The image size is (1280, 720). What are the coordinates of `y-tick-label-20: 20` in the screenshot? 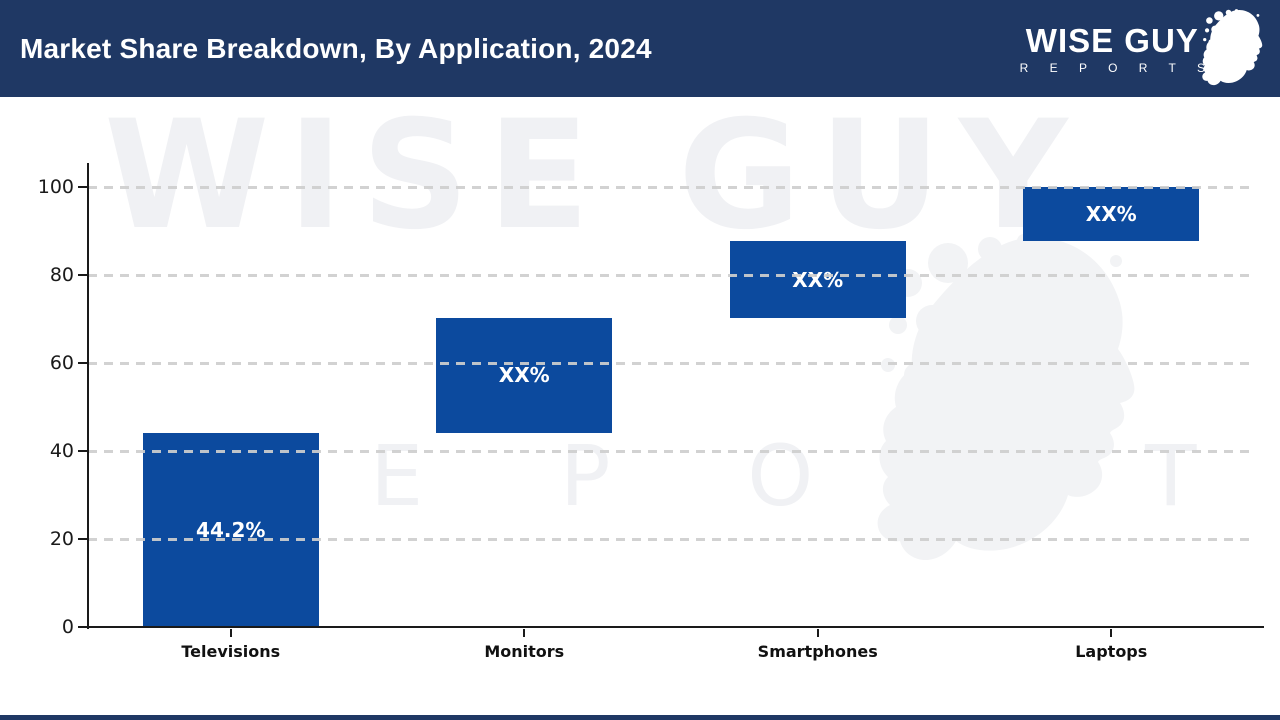 It's located at (61, 539).